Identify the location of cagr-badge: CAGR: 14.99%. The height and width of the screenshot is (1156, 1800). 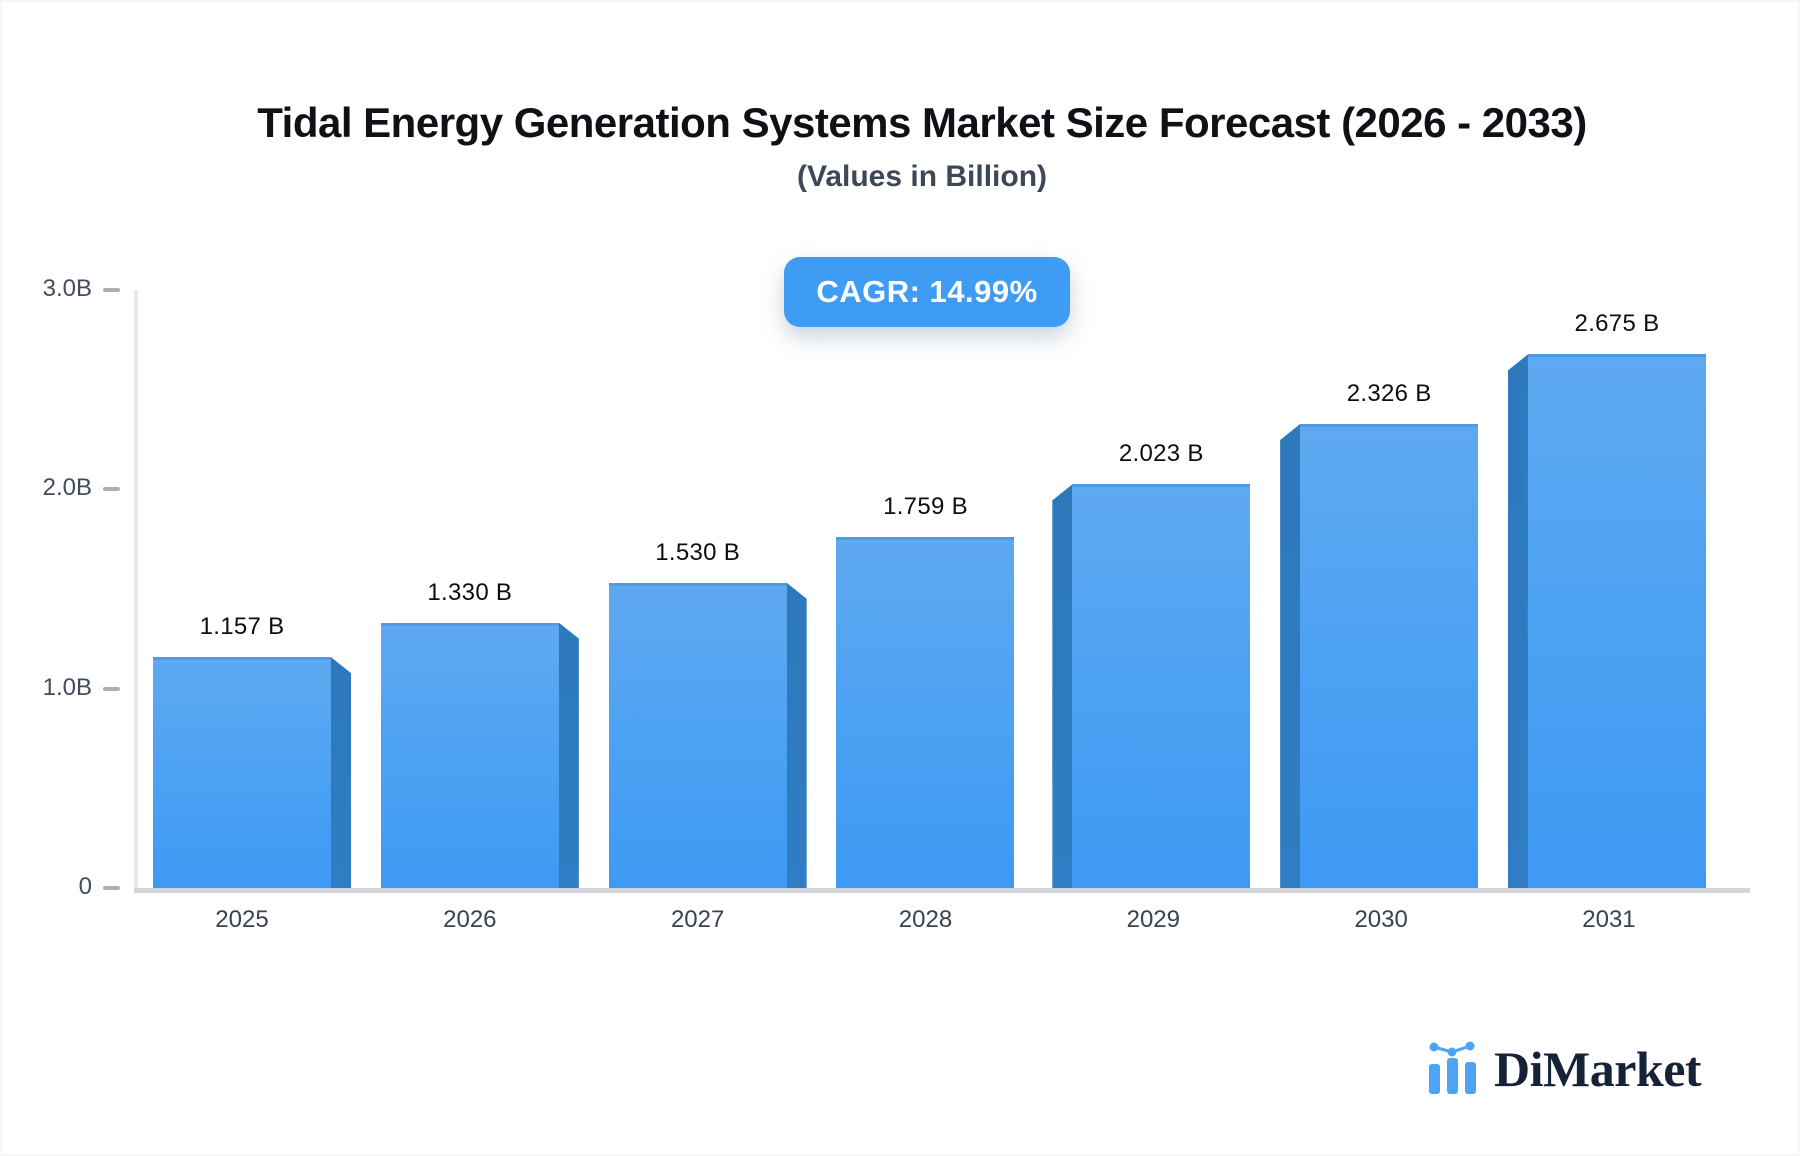
(927, 292).